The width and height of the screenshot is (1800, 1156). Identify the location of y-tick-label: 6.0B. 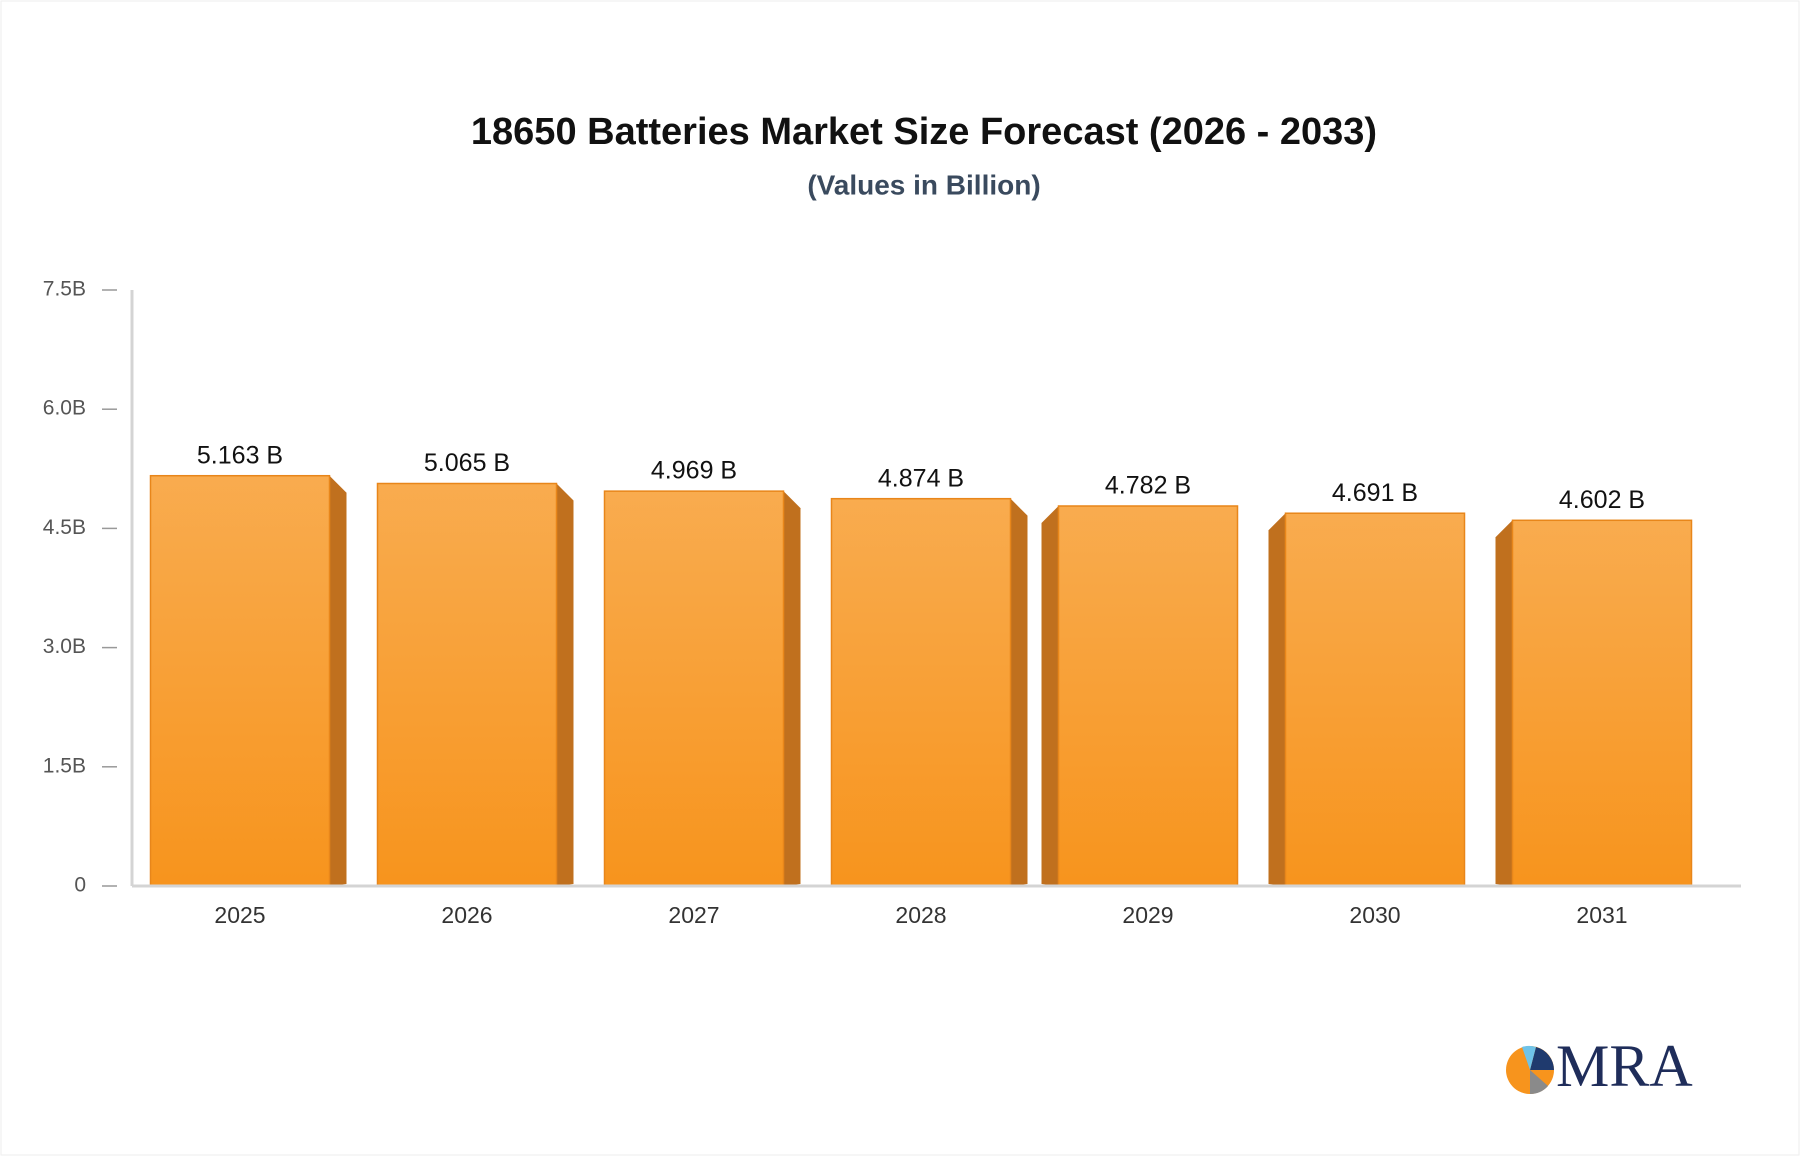
(64, 408).